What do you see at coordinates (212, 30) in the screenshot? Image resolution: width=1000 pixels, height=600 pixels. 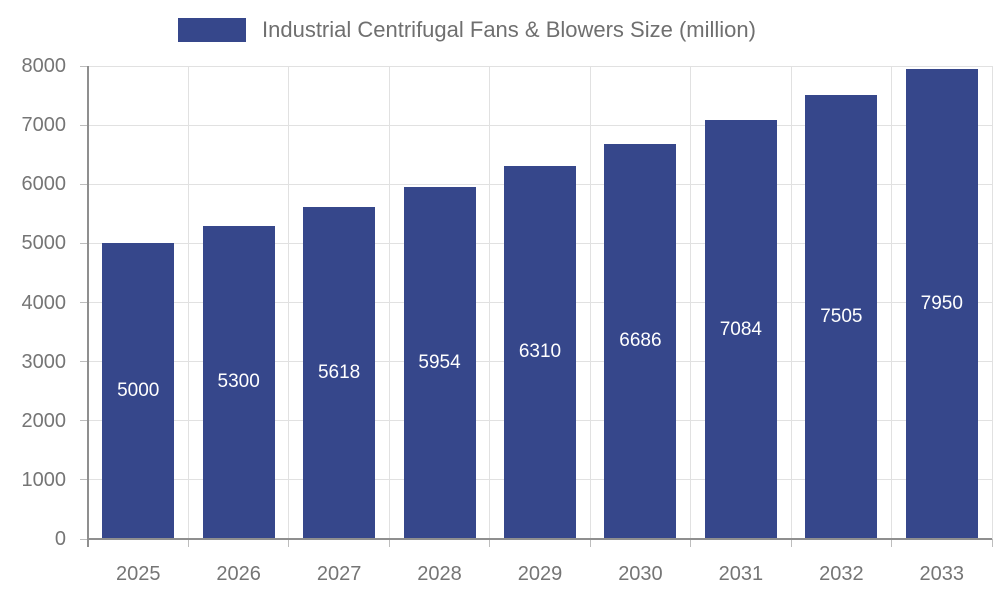 I see `legend-swatch` at bounding box center [212, 30].